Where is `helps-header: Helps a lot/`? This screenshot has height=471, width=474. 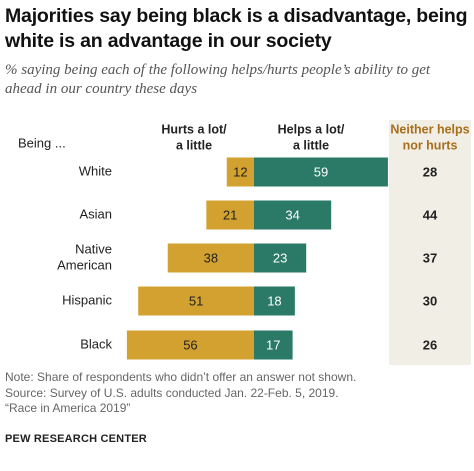
helps-header: Helps a lot/ is located at coordinates (311, 129).